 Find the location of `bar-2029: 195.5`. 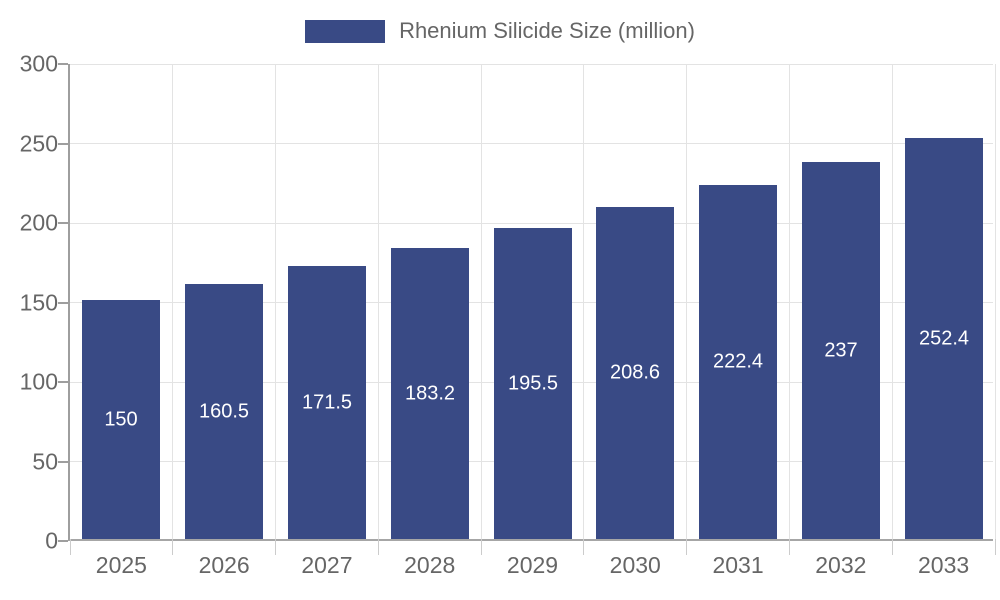

bar-2029: 195.5 is located at coordinates (533, 383).